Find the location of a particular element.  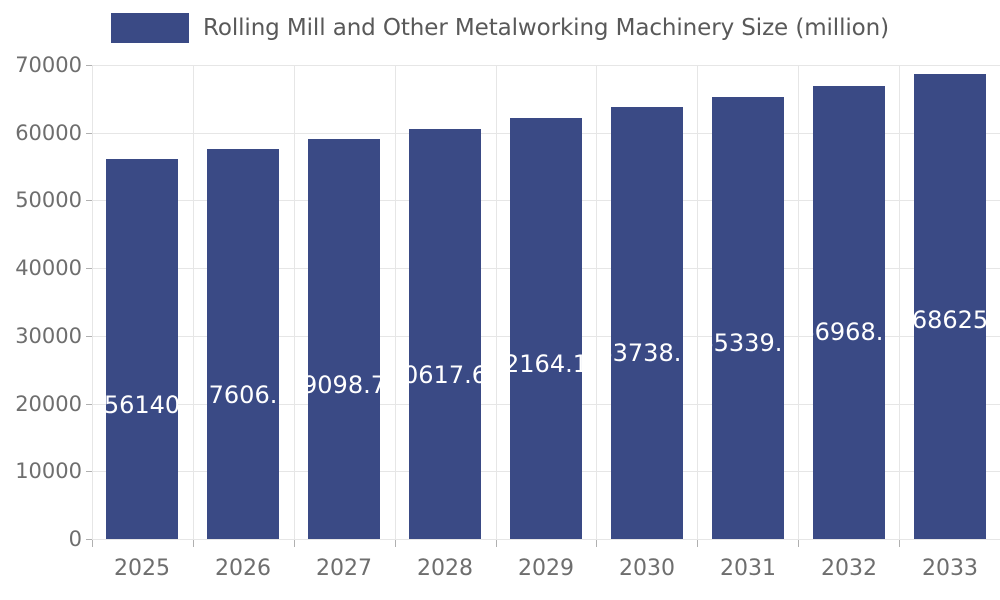

bar-data-label: 57606.5 is located at coordinates (243, 395).